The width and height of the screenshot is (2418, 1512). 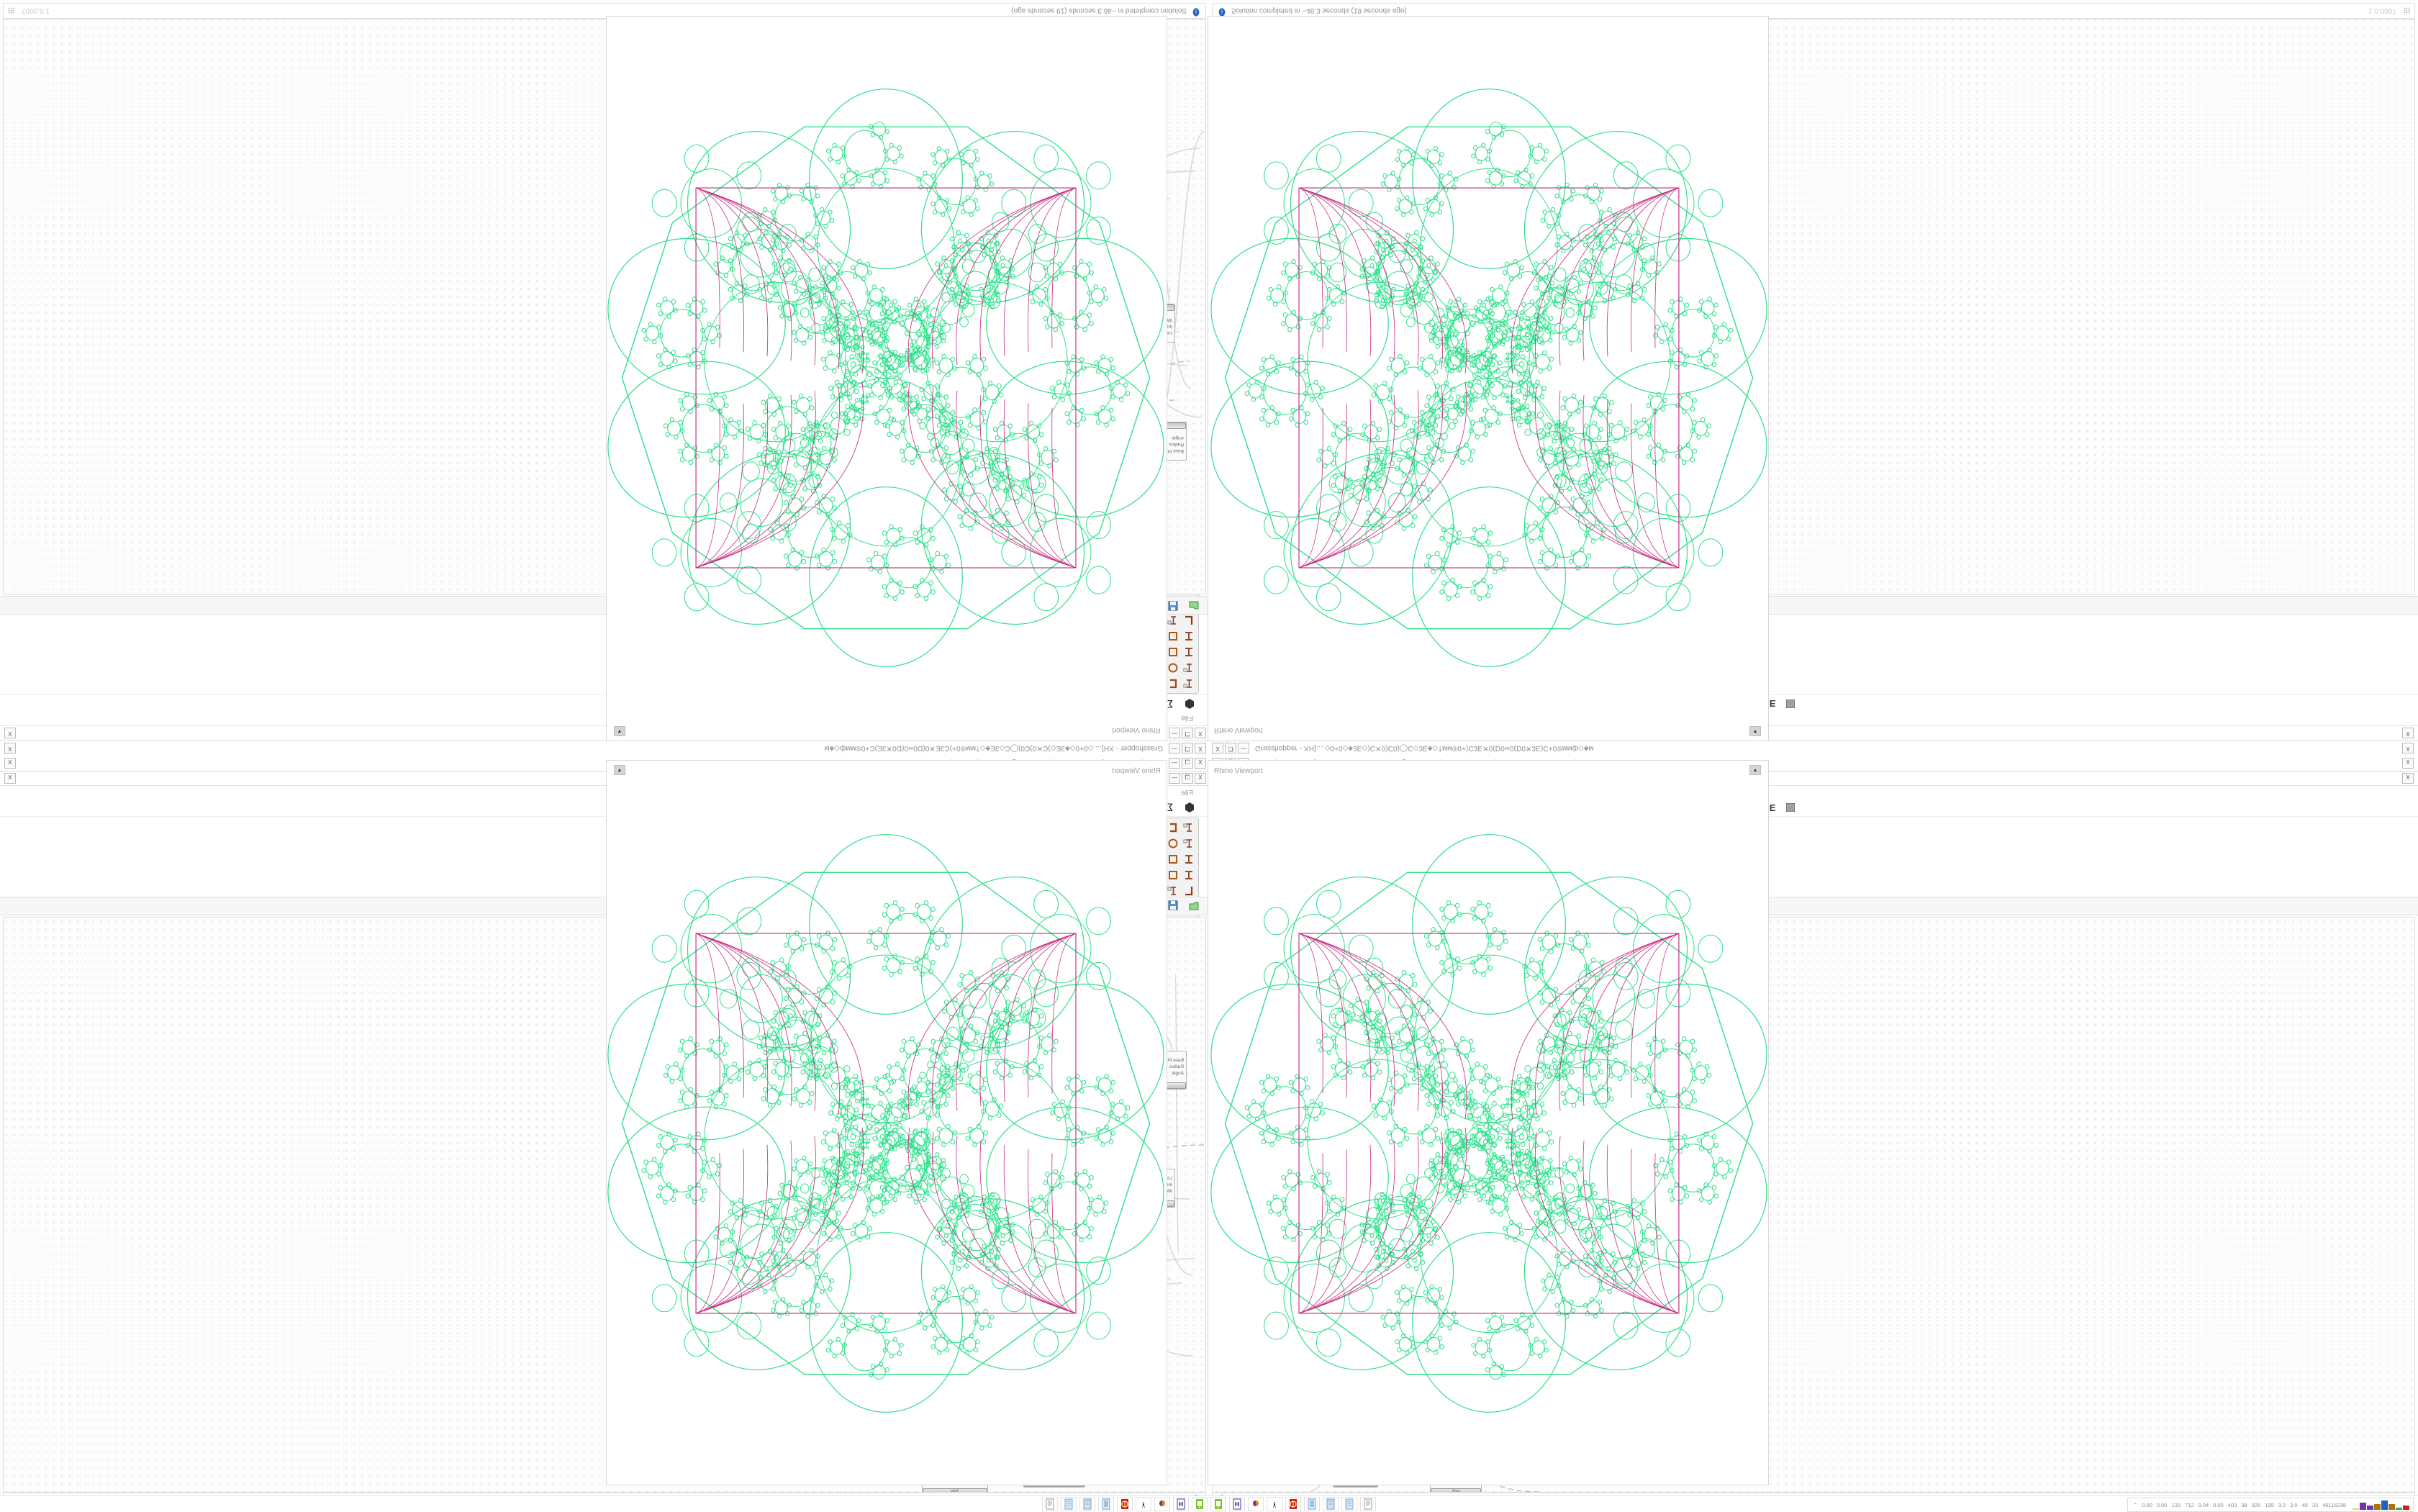 I want to click on tray-number: 0.00, so click(x=2162, y=1505).